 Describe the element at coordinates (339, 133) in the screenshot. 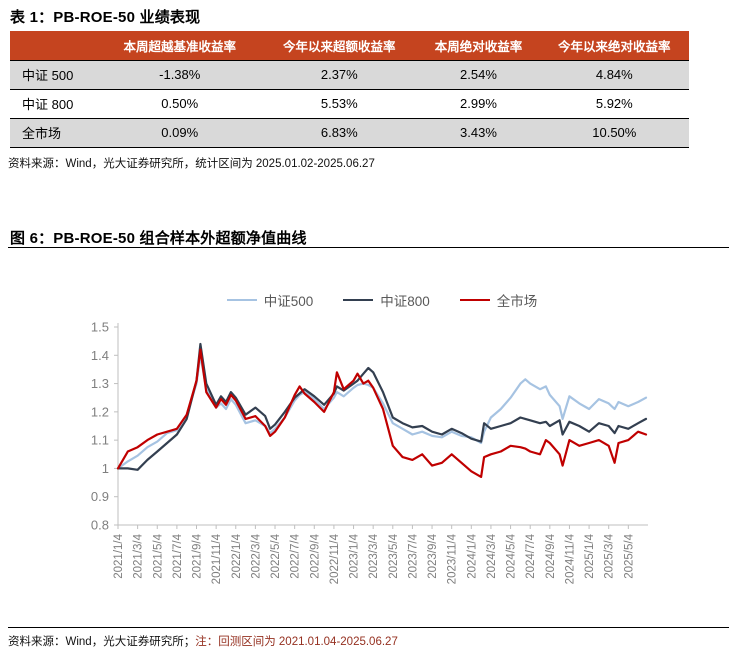

I see `value-cell: 6.83%` at that location.